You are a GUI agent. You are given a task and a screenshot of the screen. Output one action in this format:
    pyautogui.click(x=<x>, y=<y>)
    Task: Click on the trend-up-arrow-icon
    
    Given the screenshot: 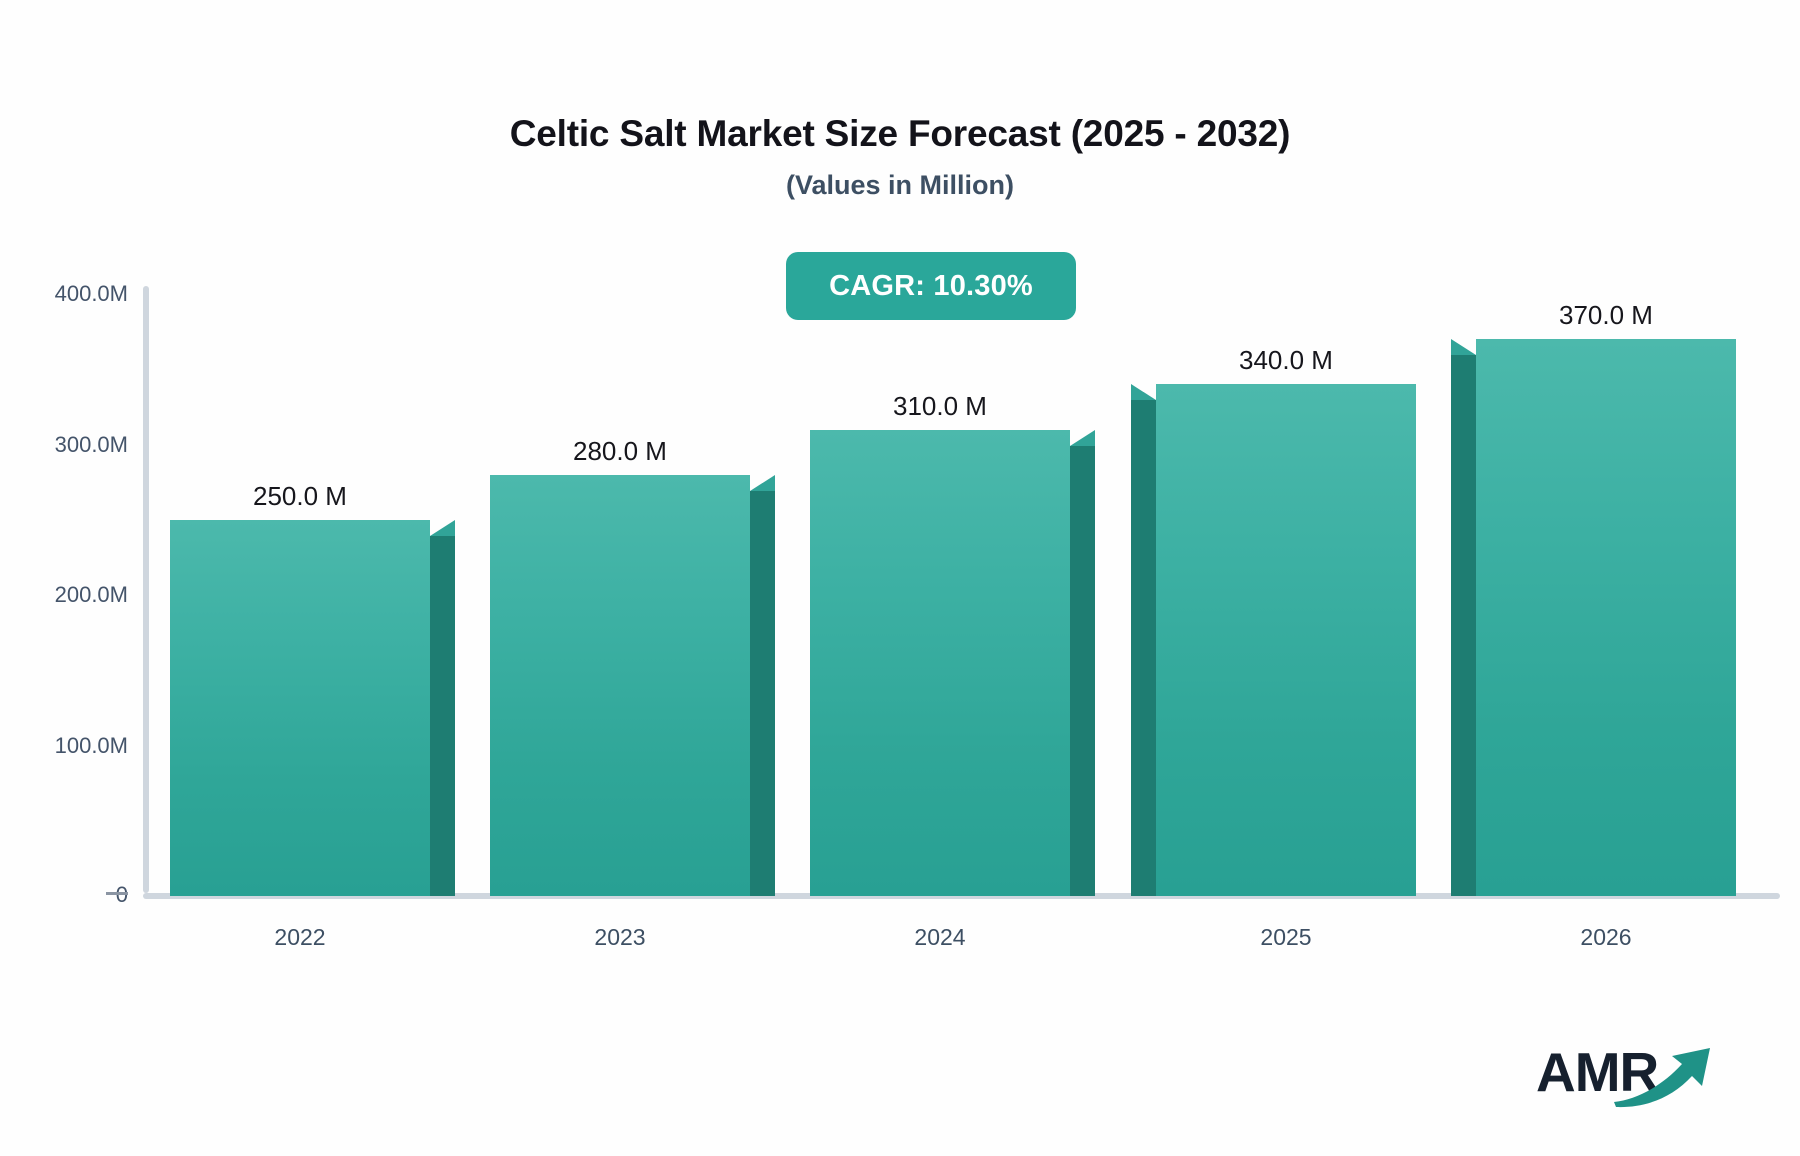 What is the action you would take?
    pyautogui.click(x=1662, y=1078)
    